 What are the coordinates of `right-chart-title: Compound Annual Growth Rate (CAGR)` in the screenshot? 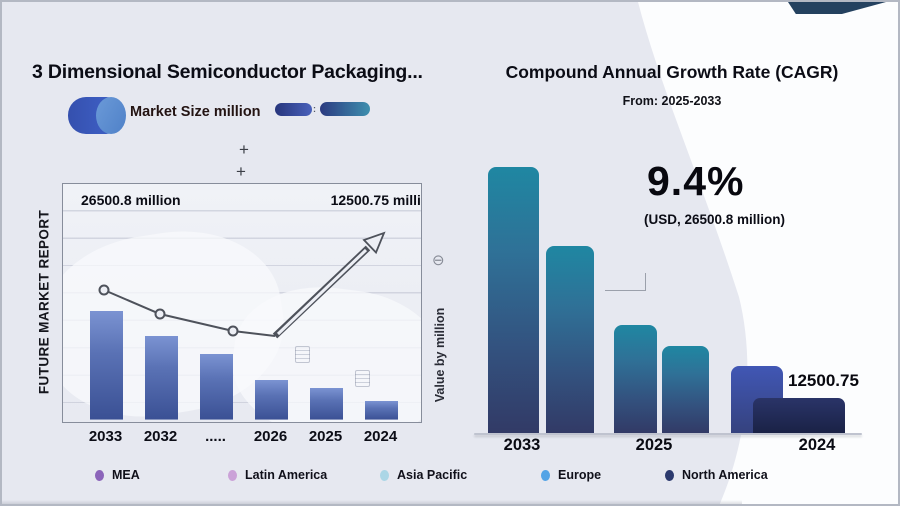 It's located at (672, 72).